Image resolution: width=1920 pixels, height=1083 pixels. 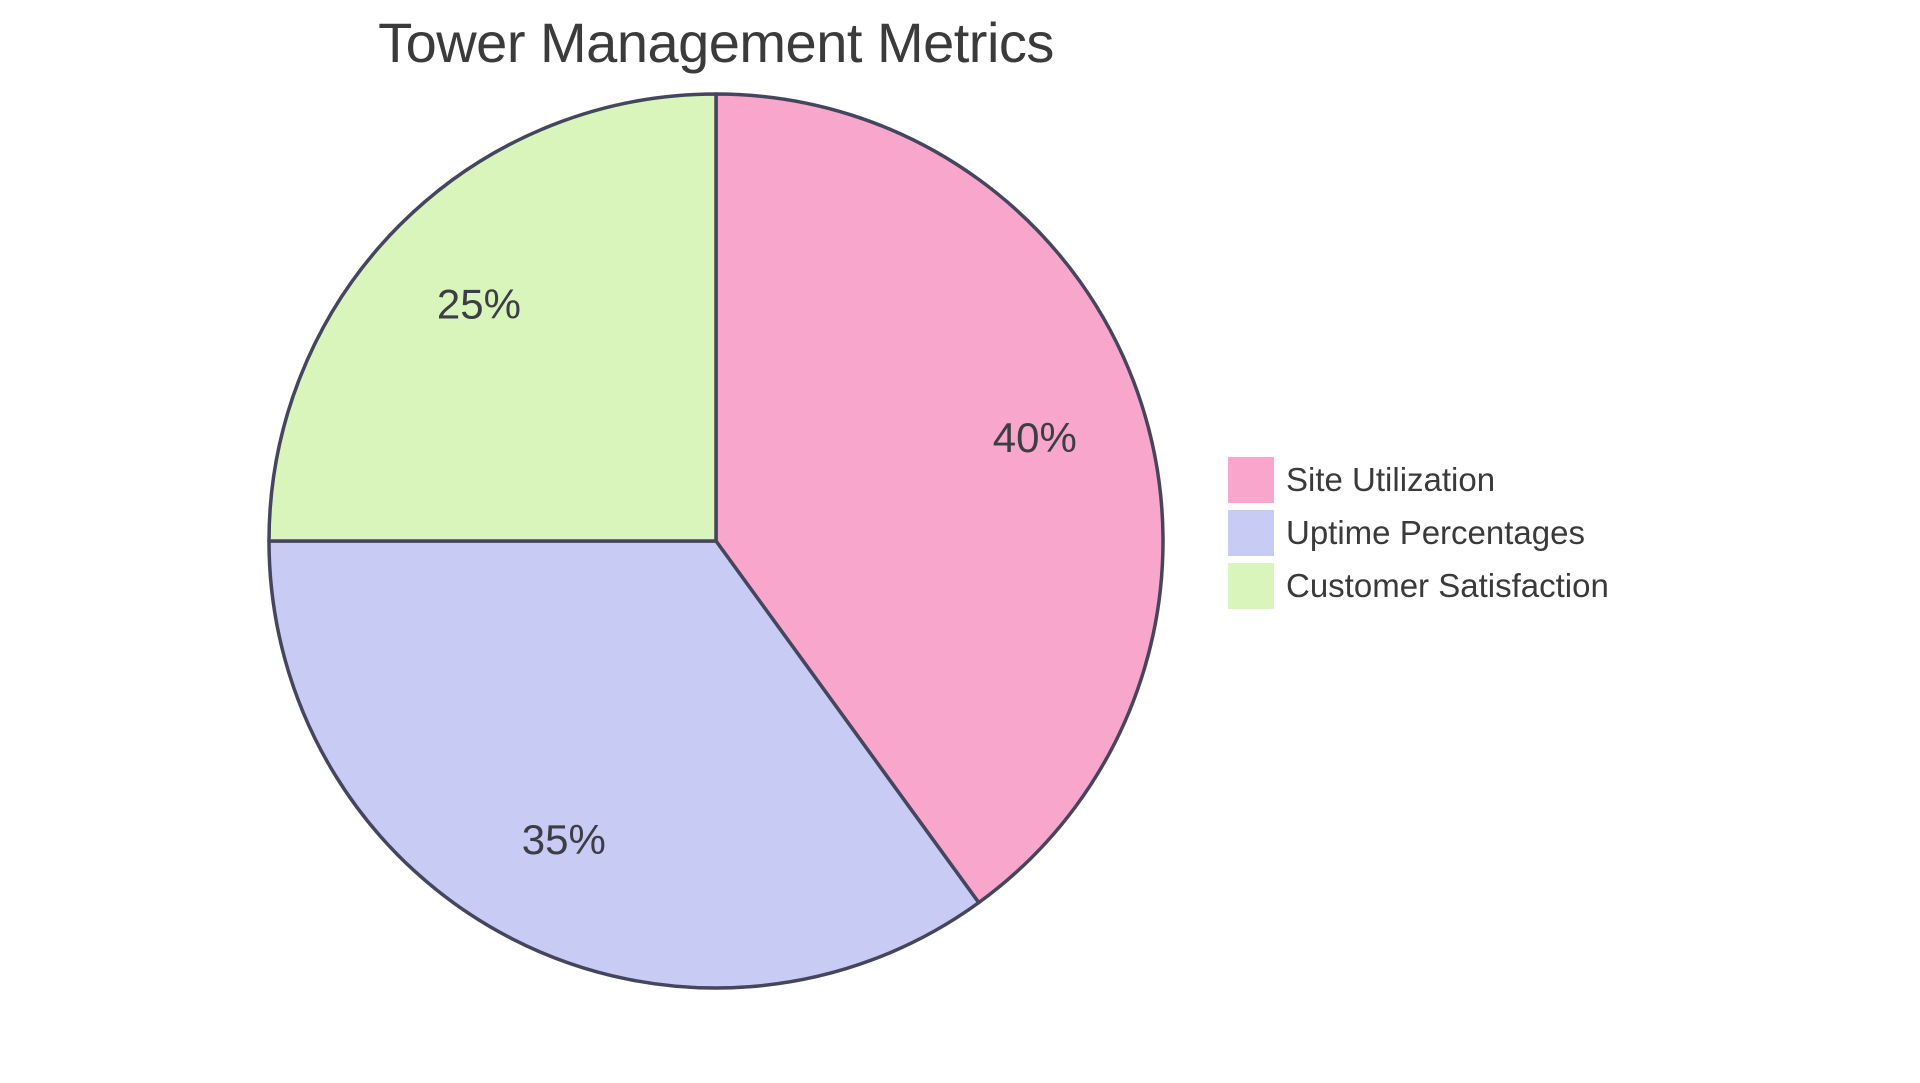 I want to click on legend-label-customer-satisfaction: Customer Satisfaction, so click(x=1447, y=585).